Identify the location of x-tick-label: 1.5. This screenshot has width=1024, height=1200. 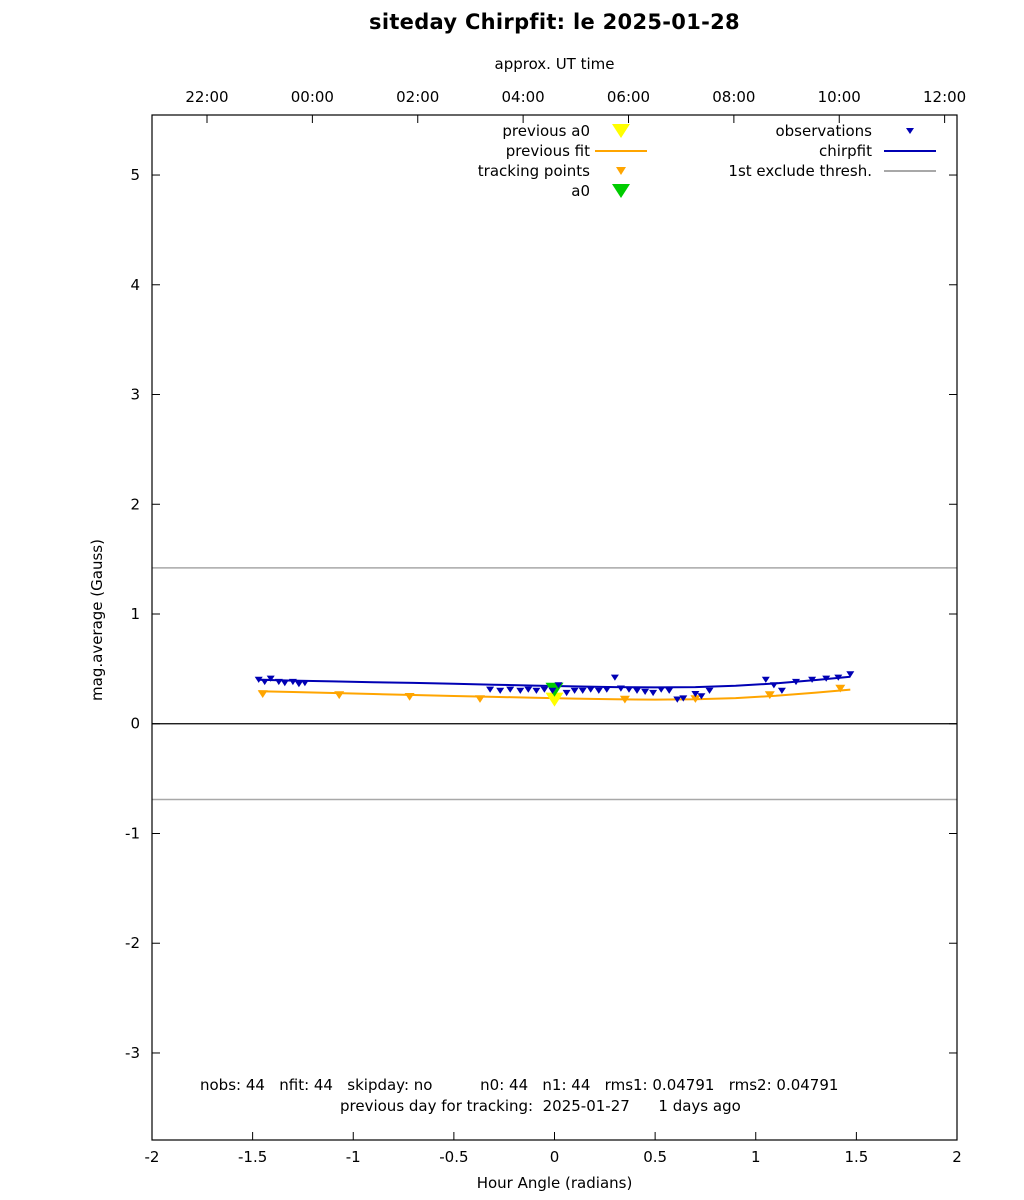
(856, 1157).